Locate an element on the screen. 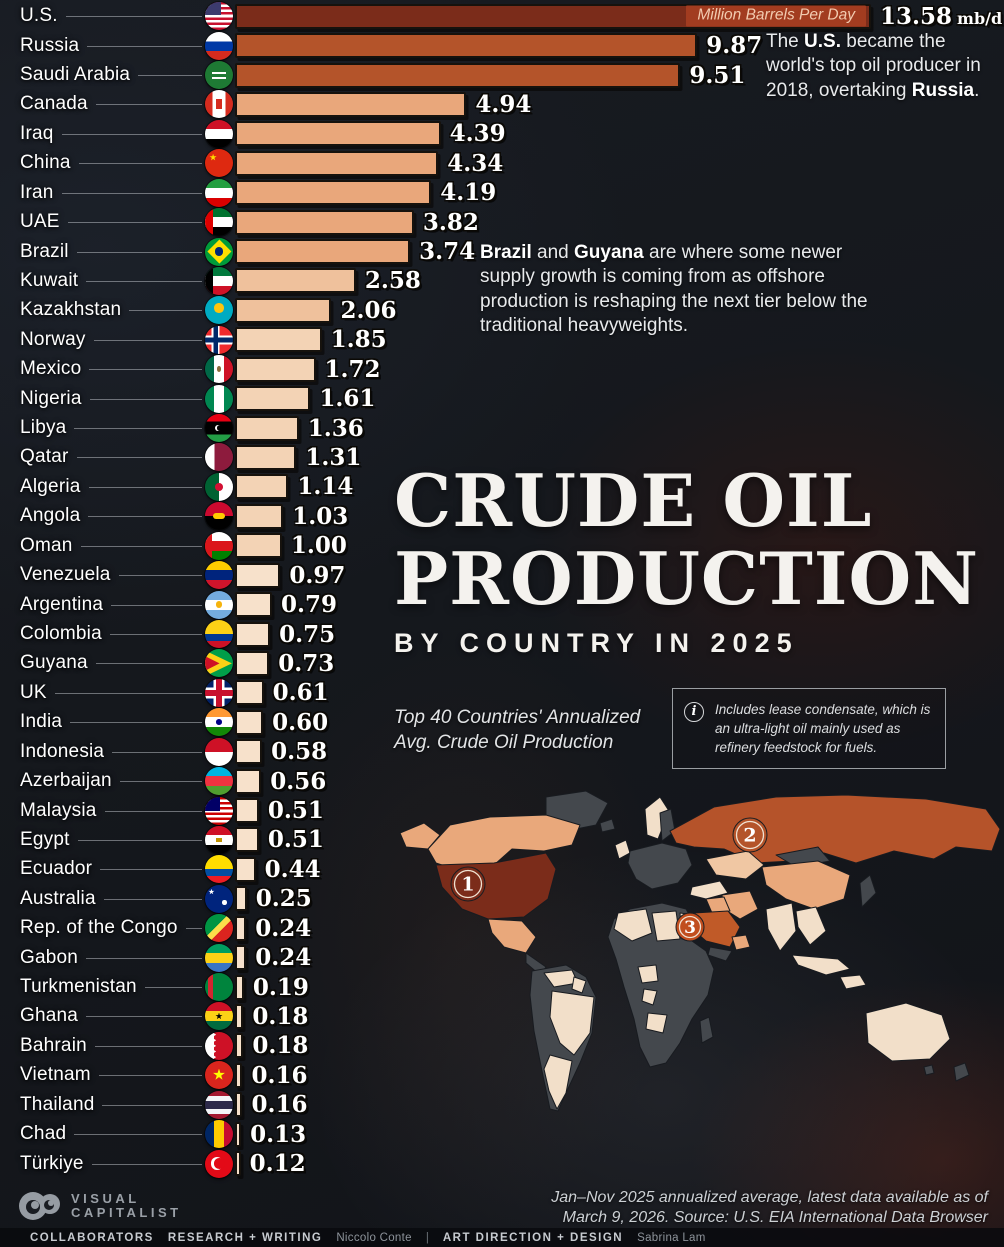 The height and width of the screenshot is (1247, 1004). country-label: Algeria is located at coordinates (50, 486).